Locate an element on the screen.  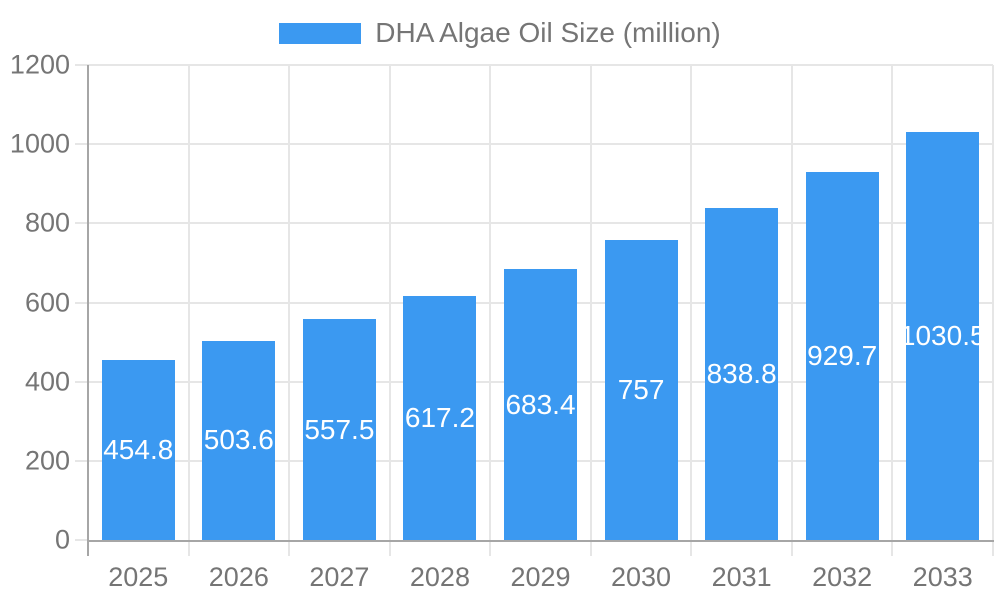
bar-value-label: 617.2 is located at coordinates (439, 417).